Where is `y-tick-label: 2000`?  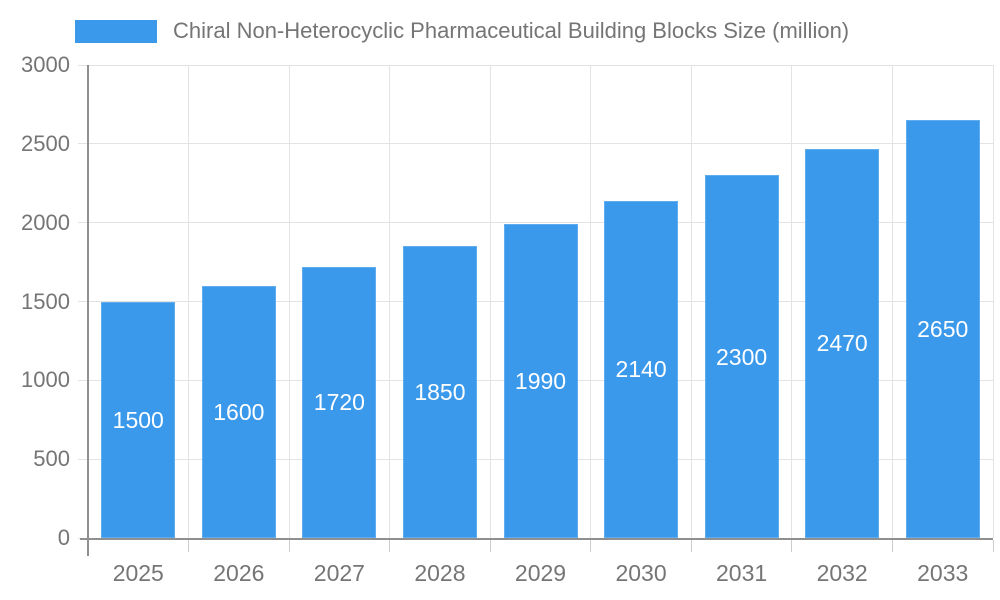 y-tick-label: 2000 is located at coordinates (45, 222).